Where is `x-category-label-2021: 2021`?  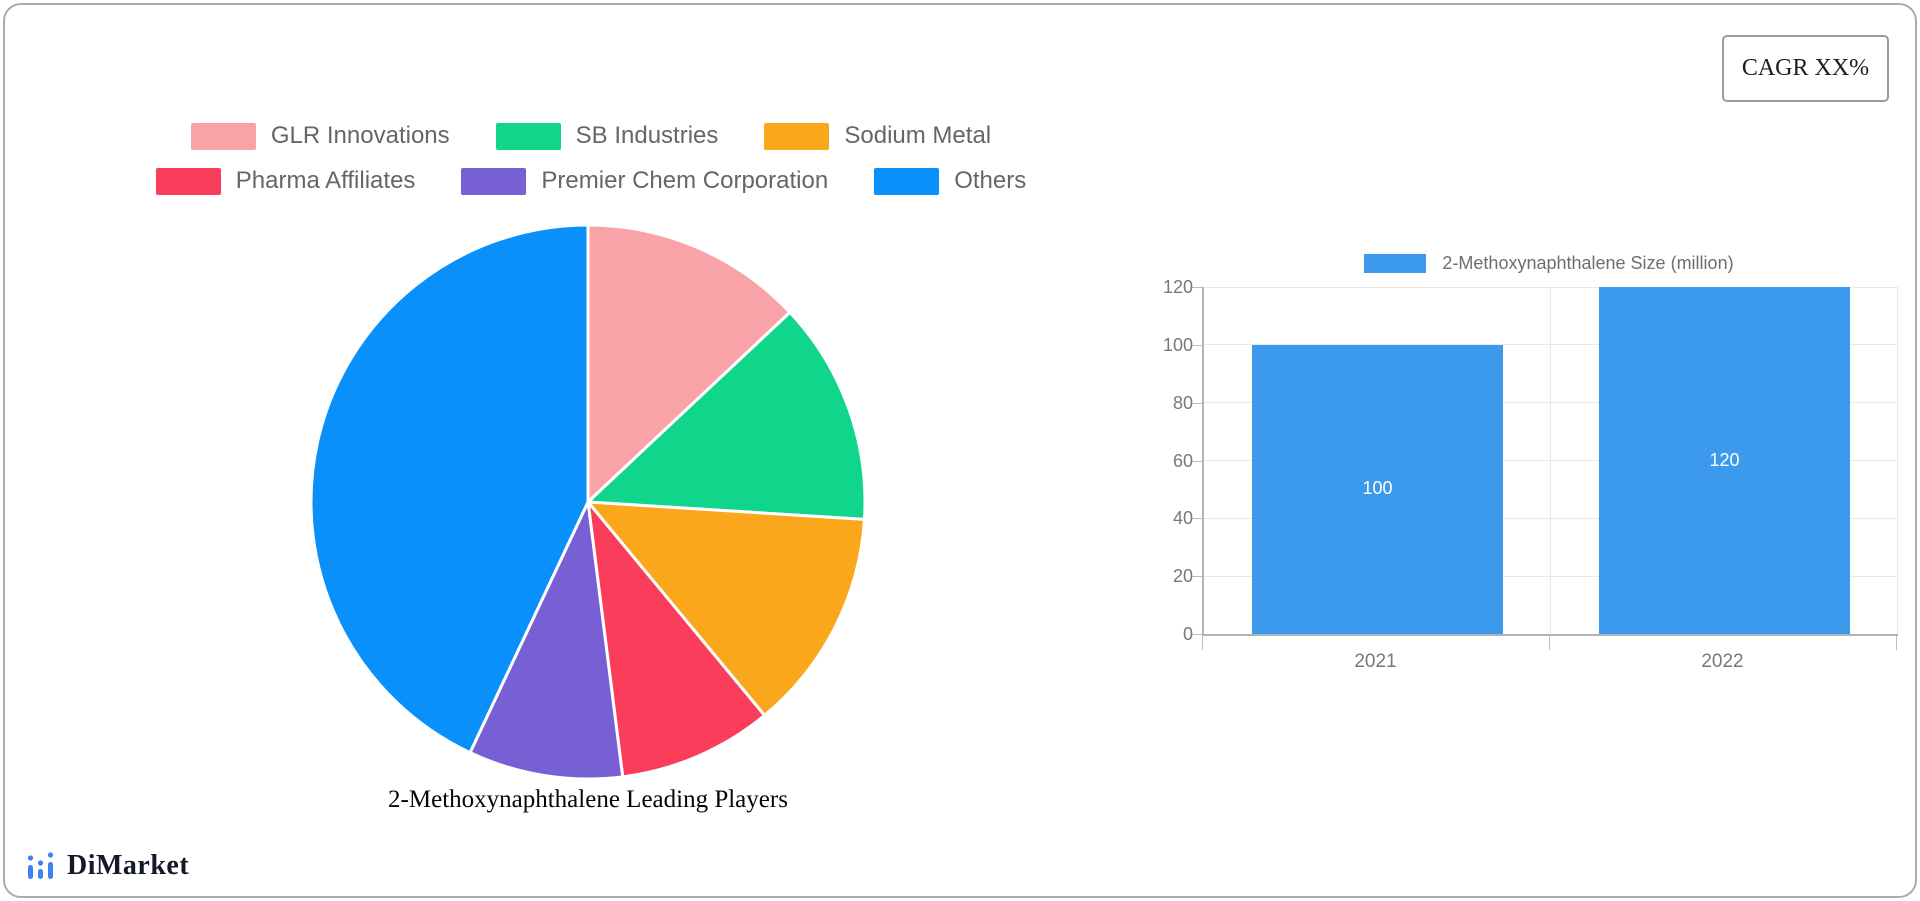
x-category-label-2021: 2021 is located at coordinates (1375, 661).